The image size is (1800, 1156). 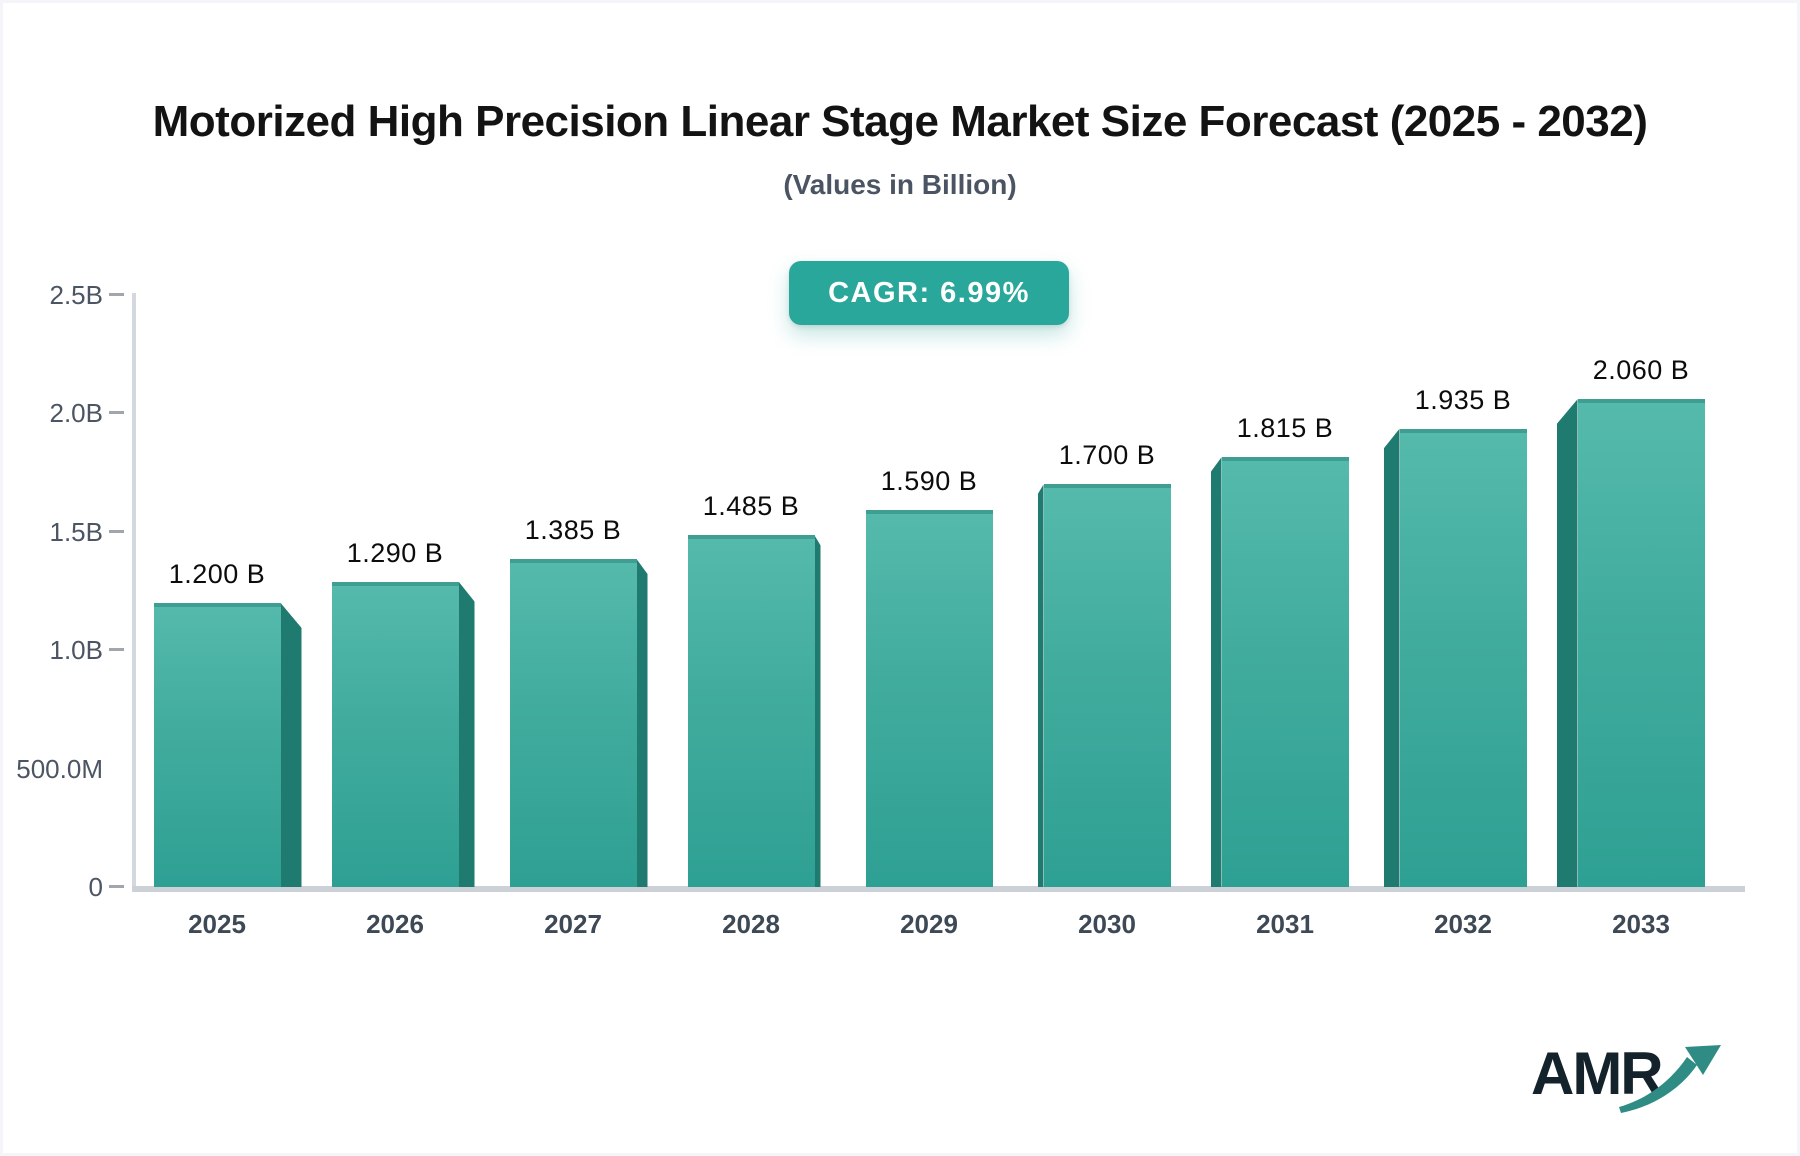 I want to click on brand-logo-text: AMR, so click(x=1597, y=1073).